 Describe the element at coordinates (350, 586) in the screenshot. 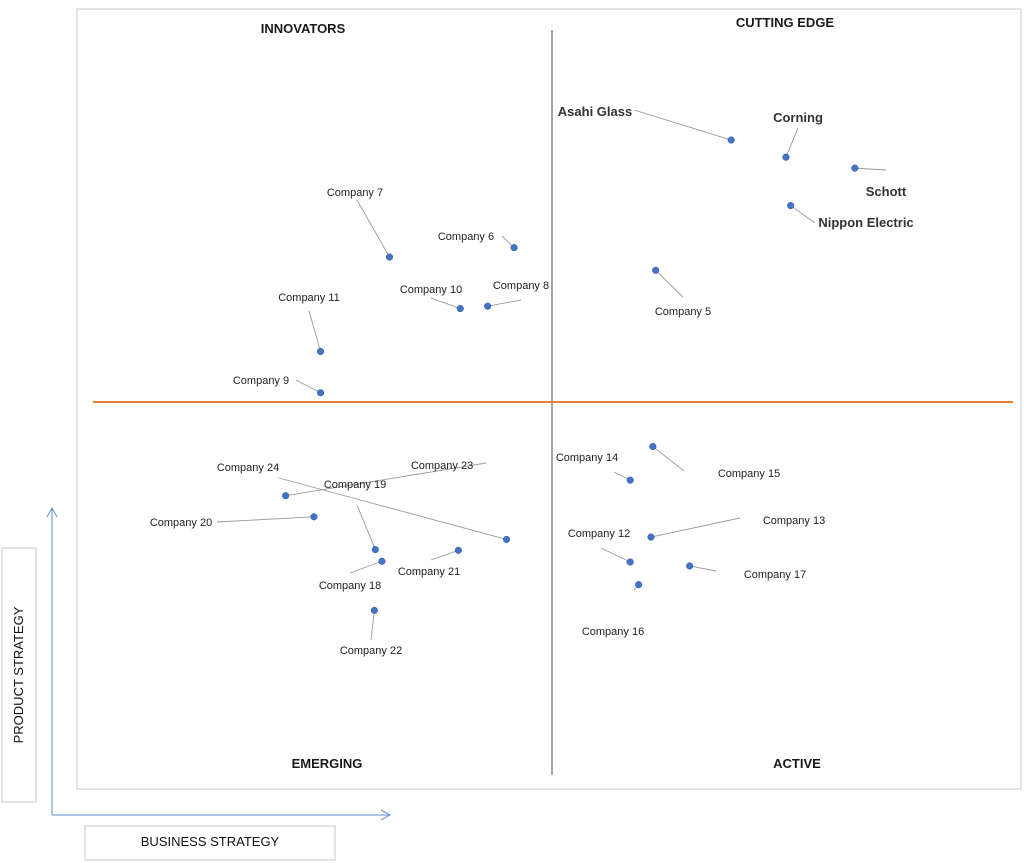

I see `point-label-company-18: Company 18` at that location.